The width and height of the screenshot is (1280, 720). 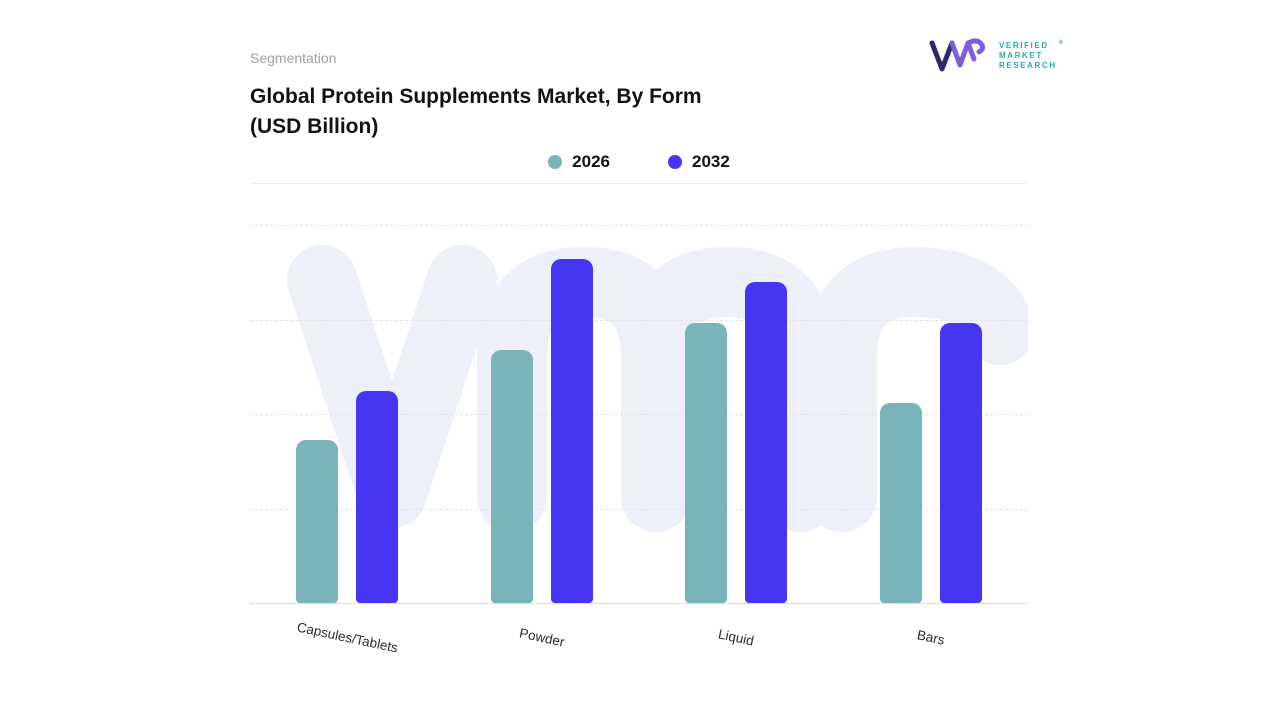 I want to click on legend-label-2026: 2026, so click(x=591, y=161).